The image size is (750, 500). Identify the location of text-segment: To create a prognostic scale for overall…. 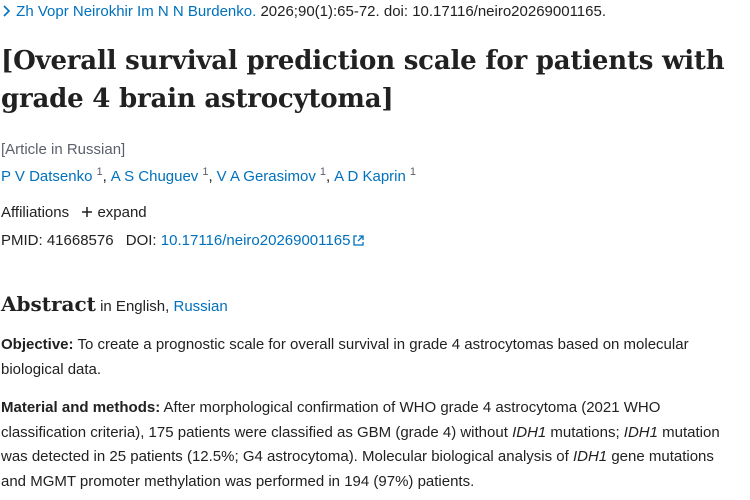
(345, 357).